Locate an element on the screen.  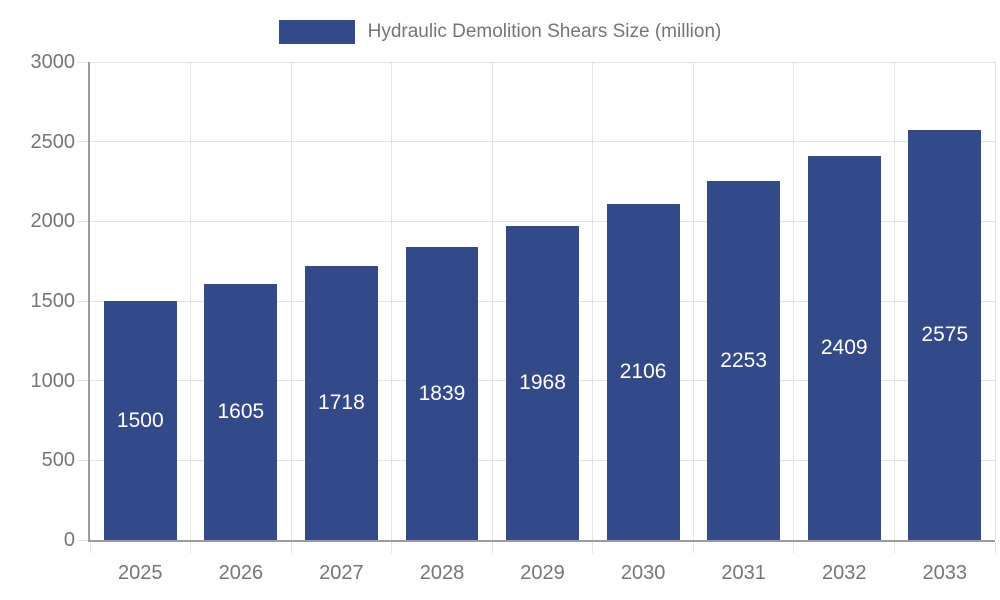
bar: 1718 is located at coordinates (341, 403).